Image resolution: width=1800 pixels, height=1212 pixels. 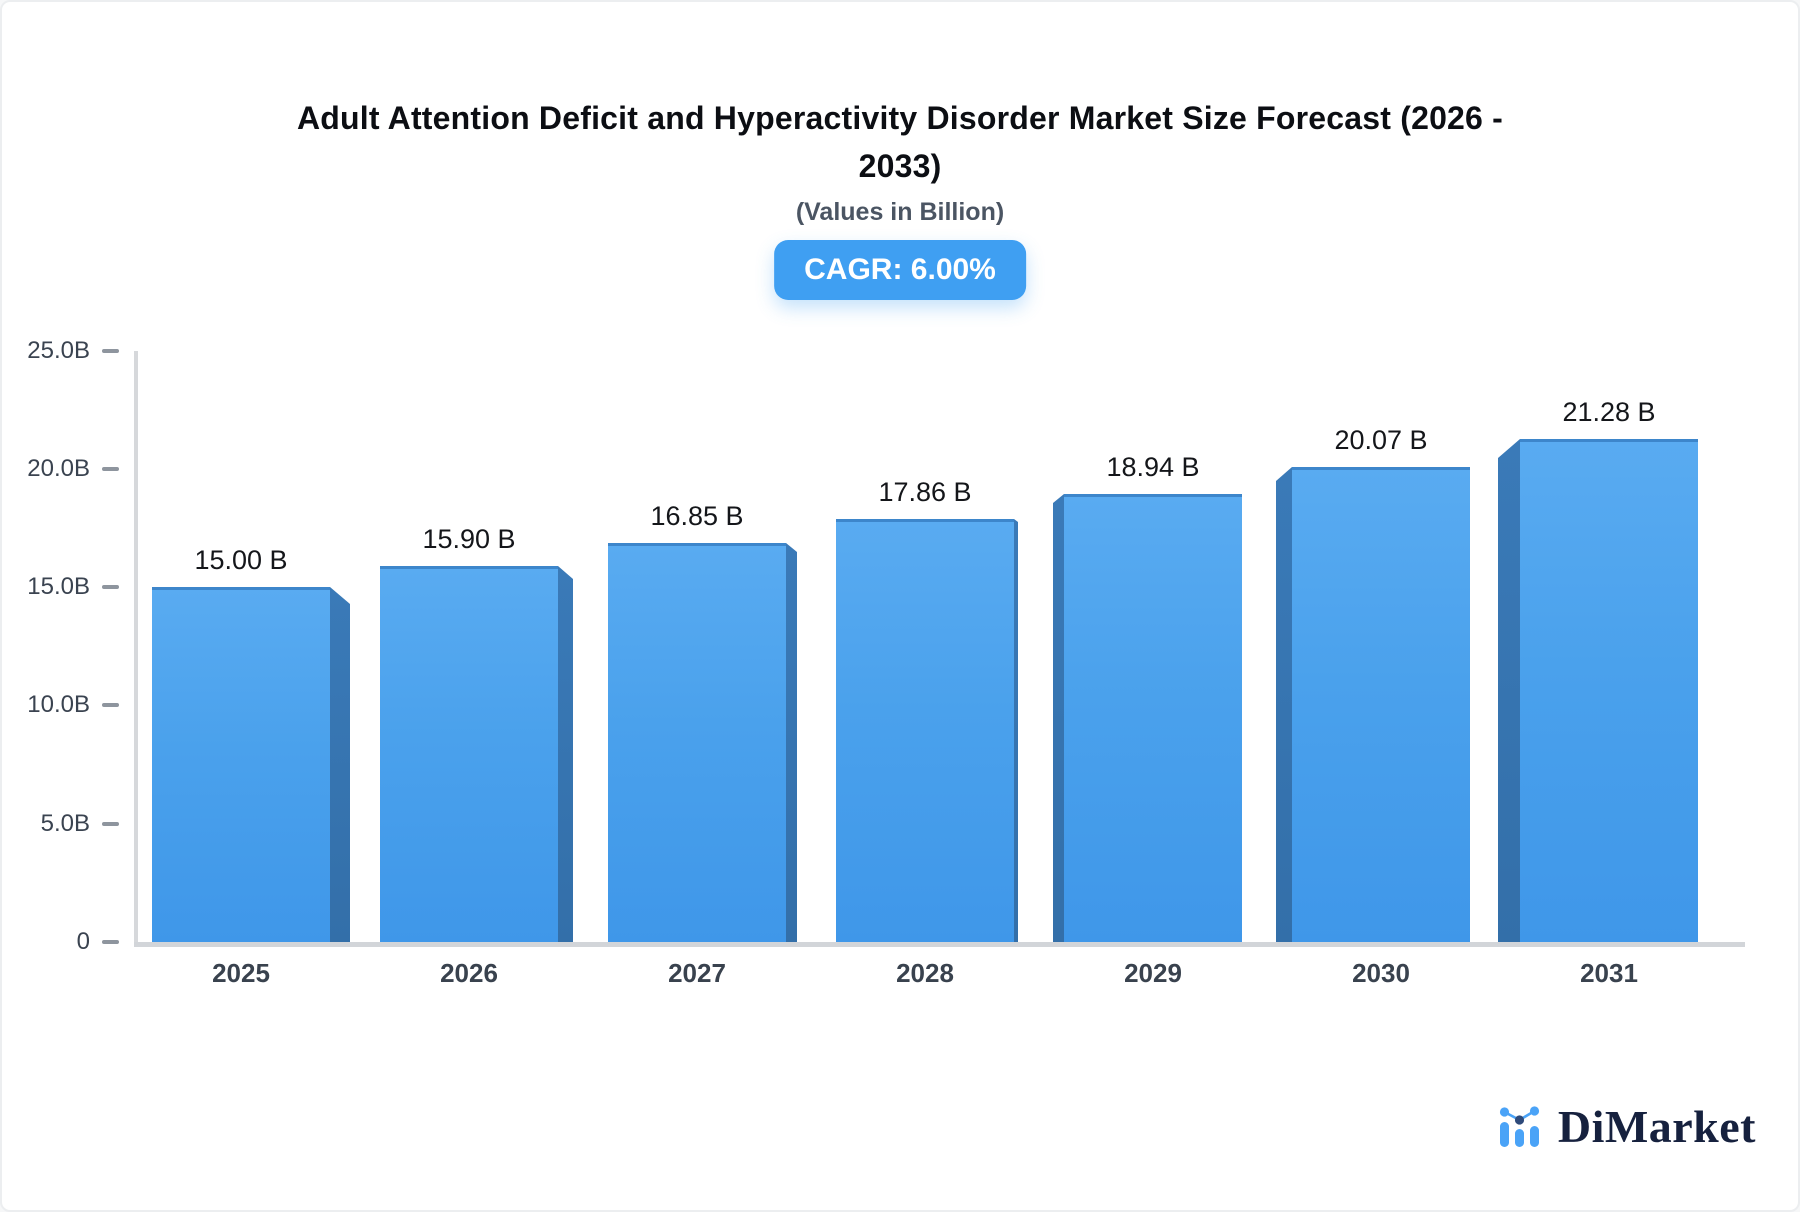 I want to click on x-axis-label-2027: 2027, so click(x=697, y=973).